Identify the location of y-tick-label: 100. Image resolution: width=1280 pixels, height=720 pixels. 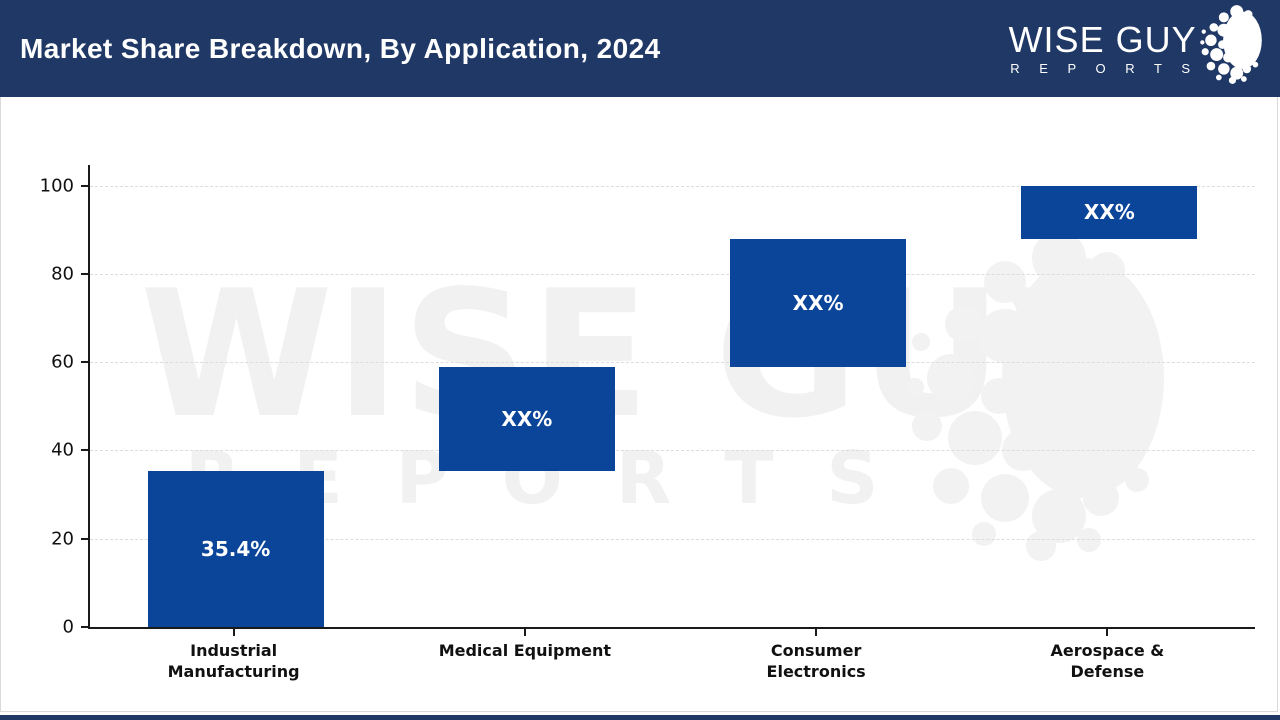
(56, 186).